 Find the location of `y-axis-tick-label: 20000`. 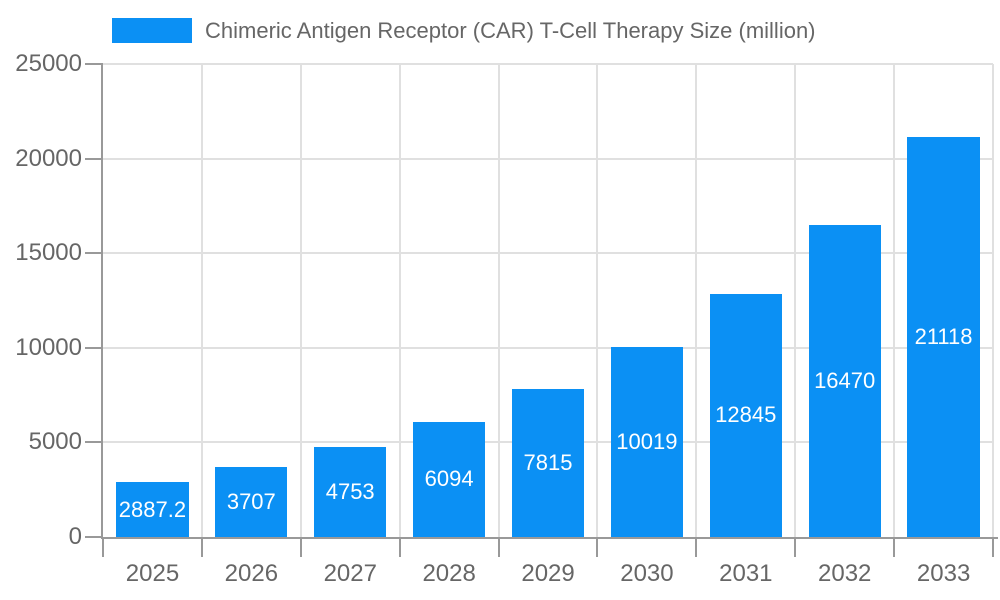

y-axis-tick-label: 20000 is located at coordinates (48, 158).